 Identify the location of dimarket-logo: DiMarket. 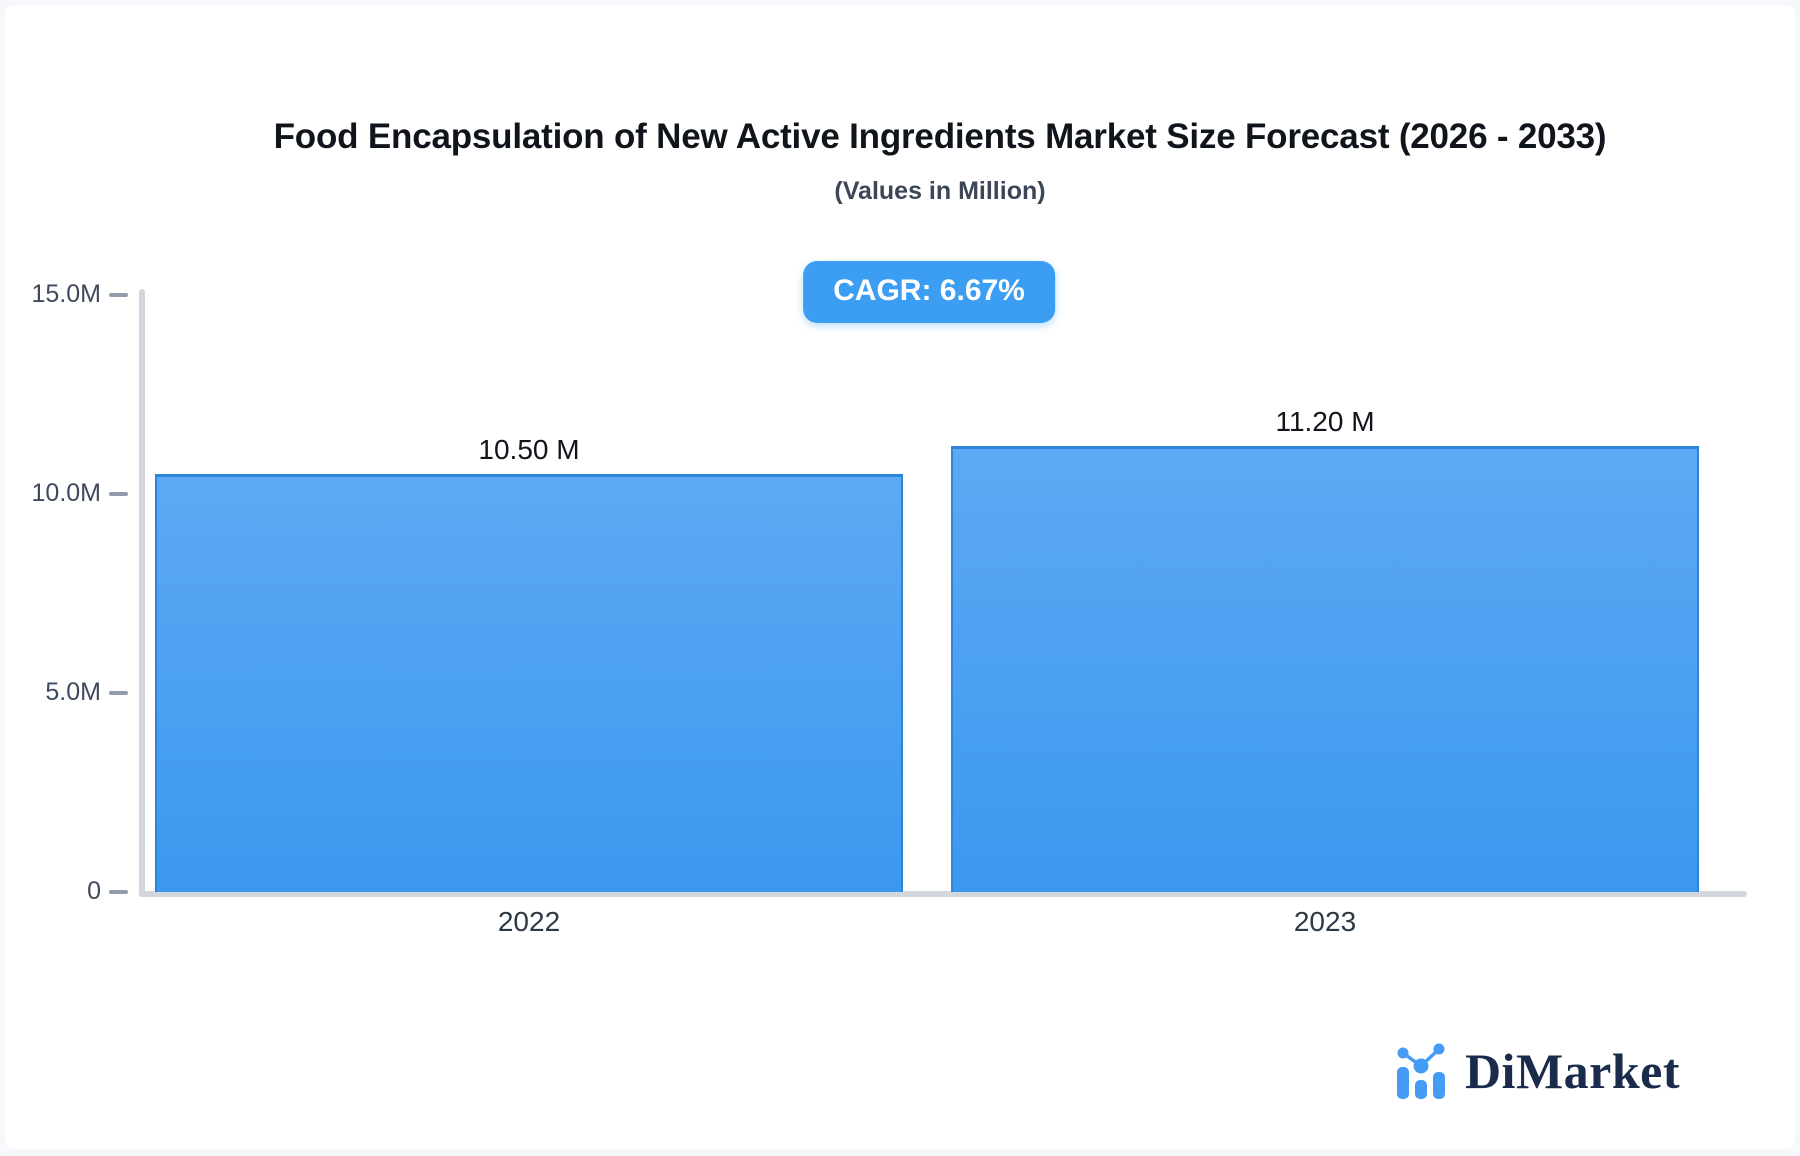
(1534, 1071).